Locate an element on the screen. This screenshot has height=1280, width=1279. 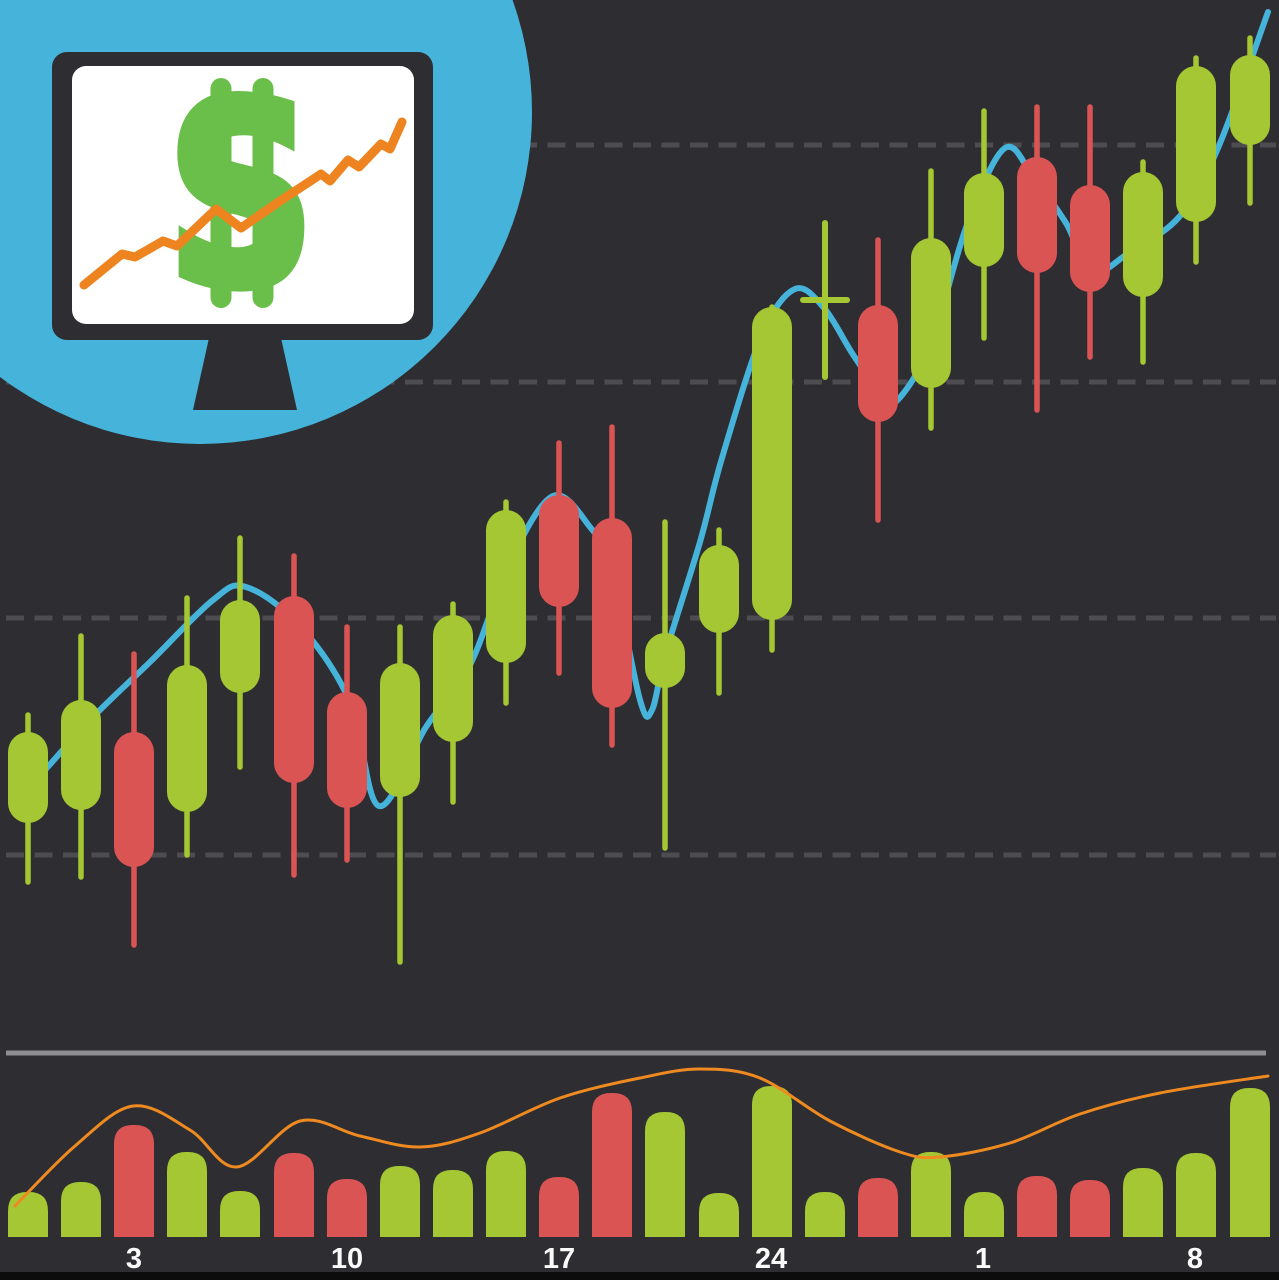
x-axis-label-1: 1 is located at coordinates (983, 1259).